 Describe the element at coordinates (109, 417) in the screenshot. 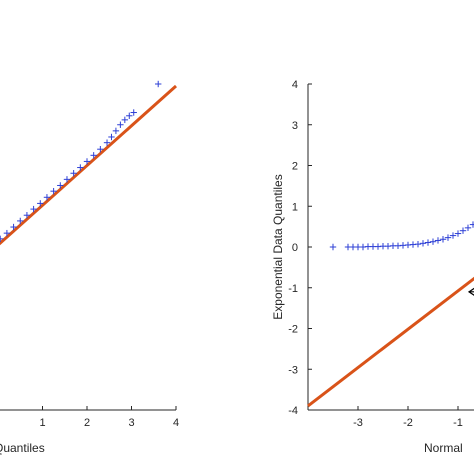

I see `left-x-ticks: 1 2 3 4` at that location.